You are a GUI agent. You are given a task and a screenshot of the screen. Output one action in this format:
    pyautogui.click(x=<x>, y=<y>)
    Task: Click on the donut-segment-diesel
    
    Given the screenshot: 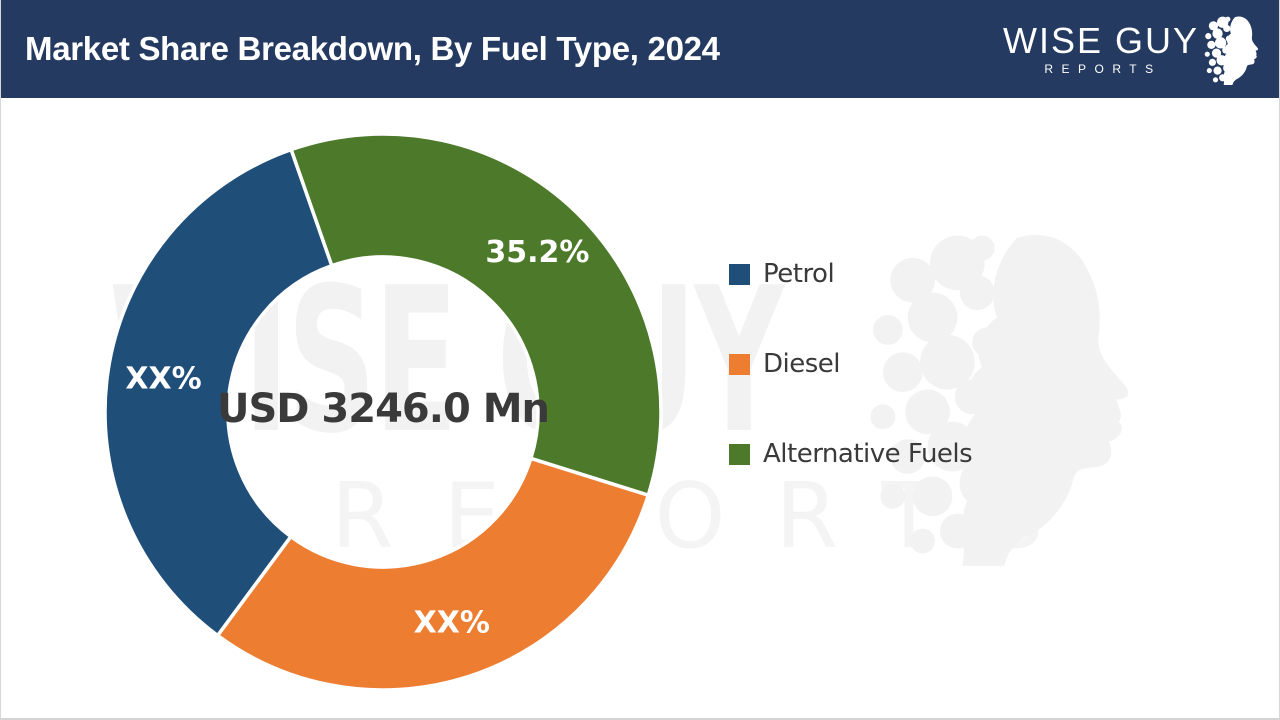 What is the action you would take?
    pyautogui.click(x=432, y=574)
    